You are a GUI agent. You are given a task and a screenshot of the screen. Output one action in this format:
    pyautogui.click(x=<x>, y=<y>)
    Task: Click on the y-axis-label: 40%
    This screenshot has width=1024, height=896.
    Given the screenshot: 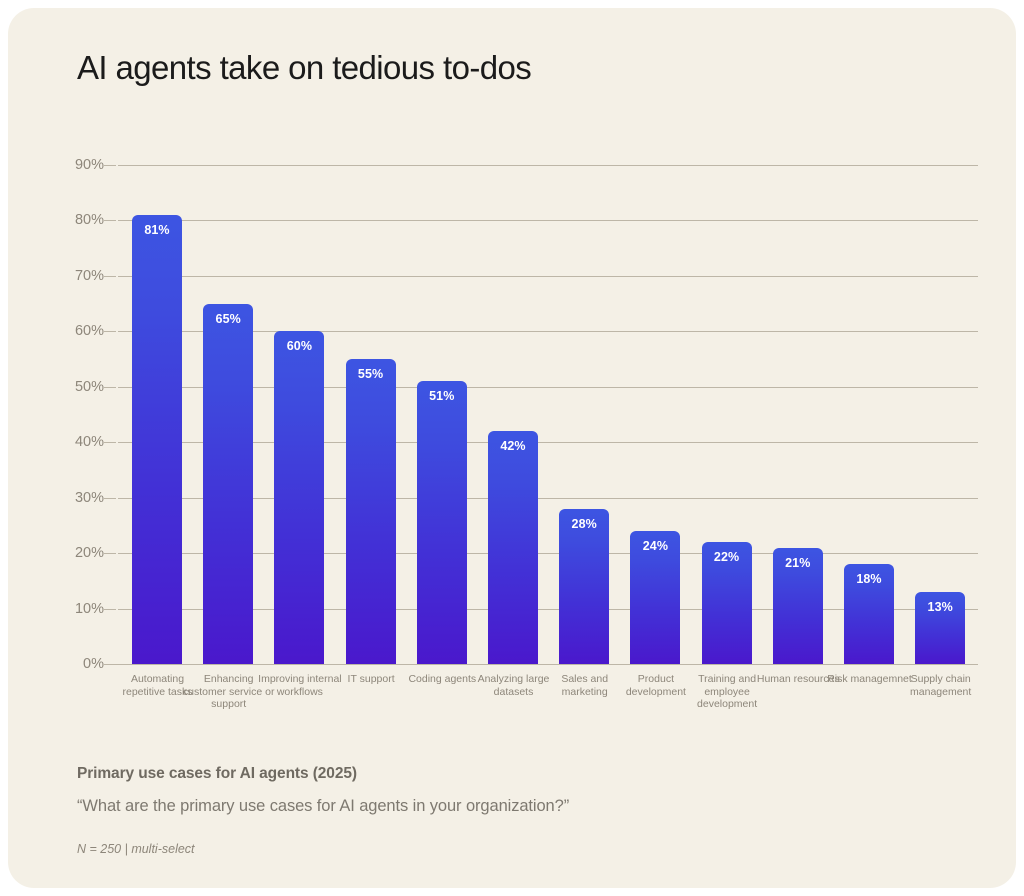 What is the action you would take?
    pyautogui.click(x=89, y=442)
    